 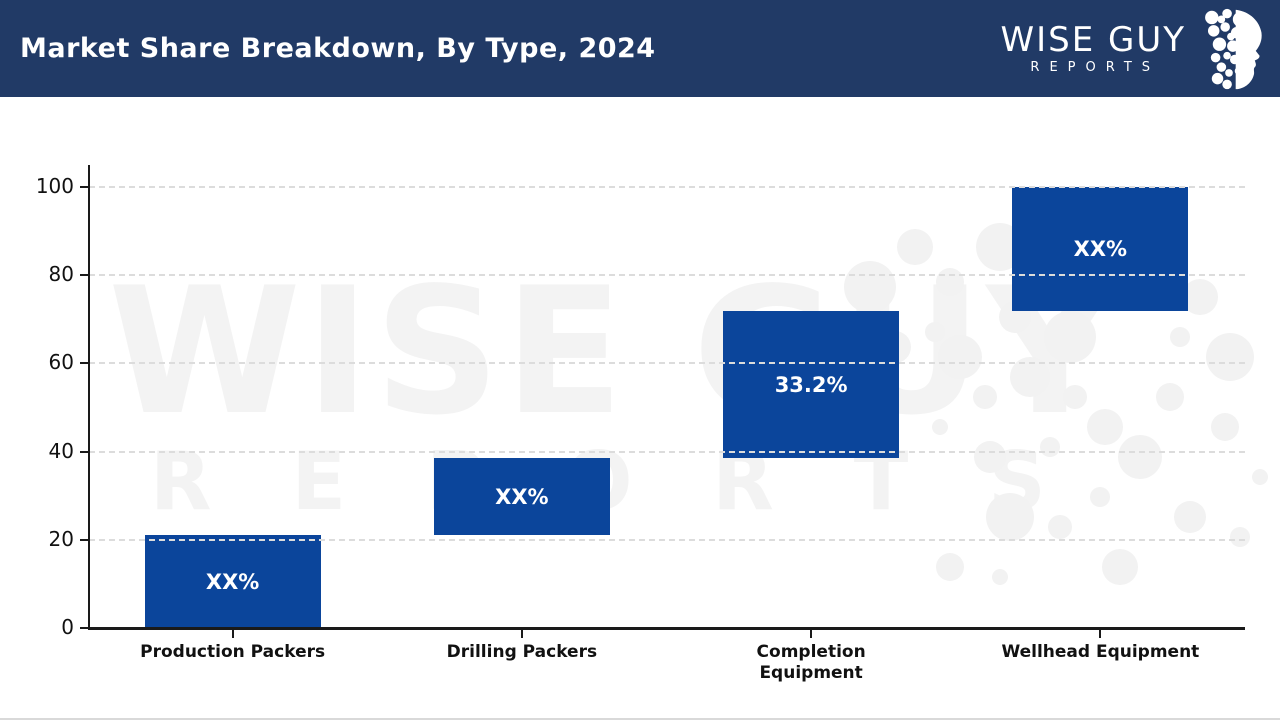 What do you see at coordinates (61, 450) in the screenshot?
I see `y-tick-label: 40` at bounding box center [61, 450].